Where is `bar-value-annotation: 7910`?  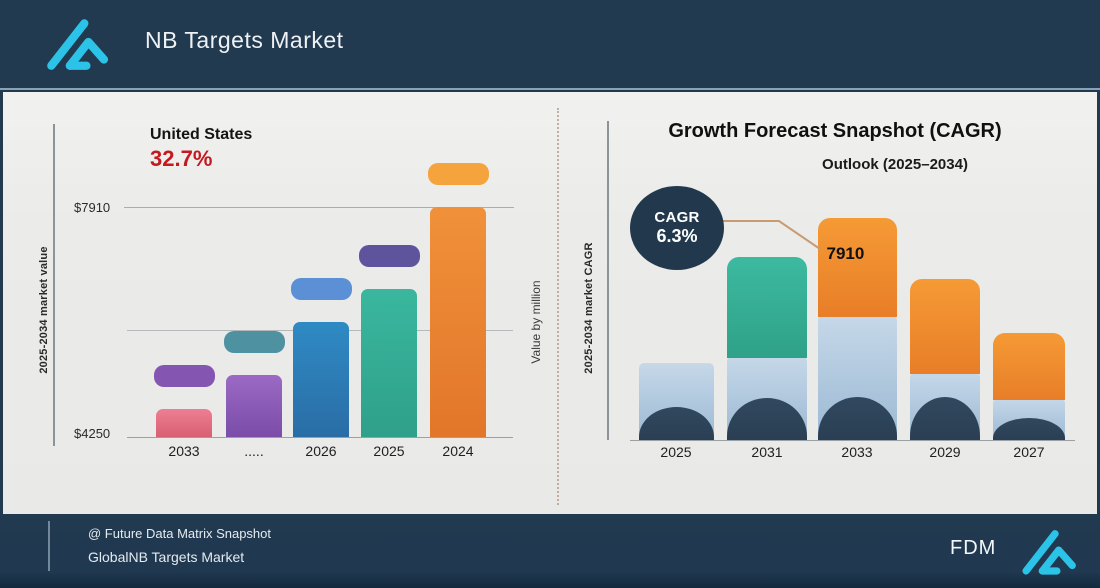
bar-value-annotation: 7910 is located at coordinates (845, 253).